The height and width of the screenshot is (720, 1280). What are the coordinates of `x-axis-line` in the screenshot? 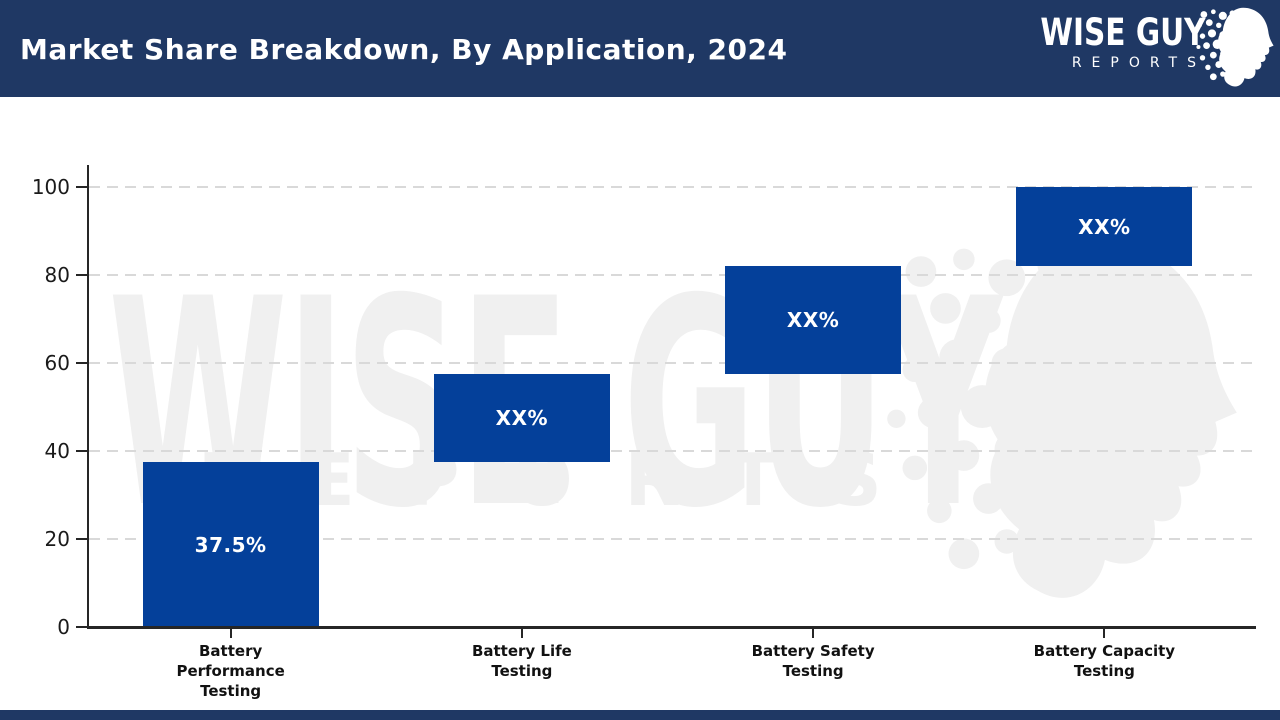 It's located at (671, 627).